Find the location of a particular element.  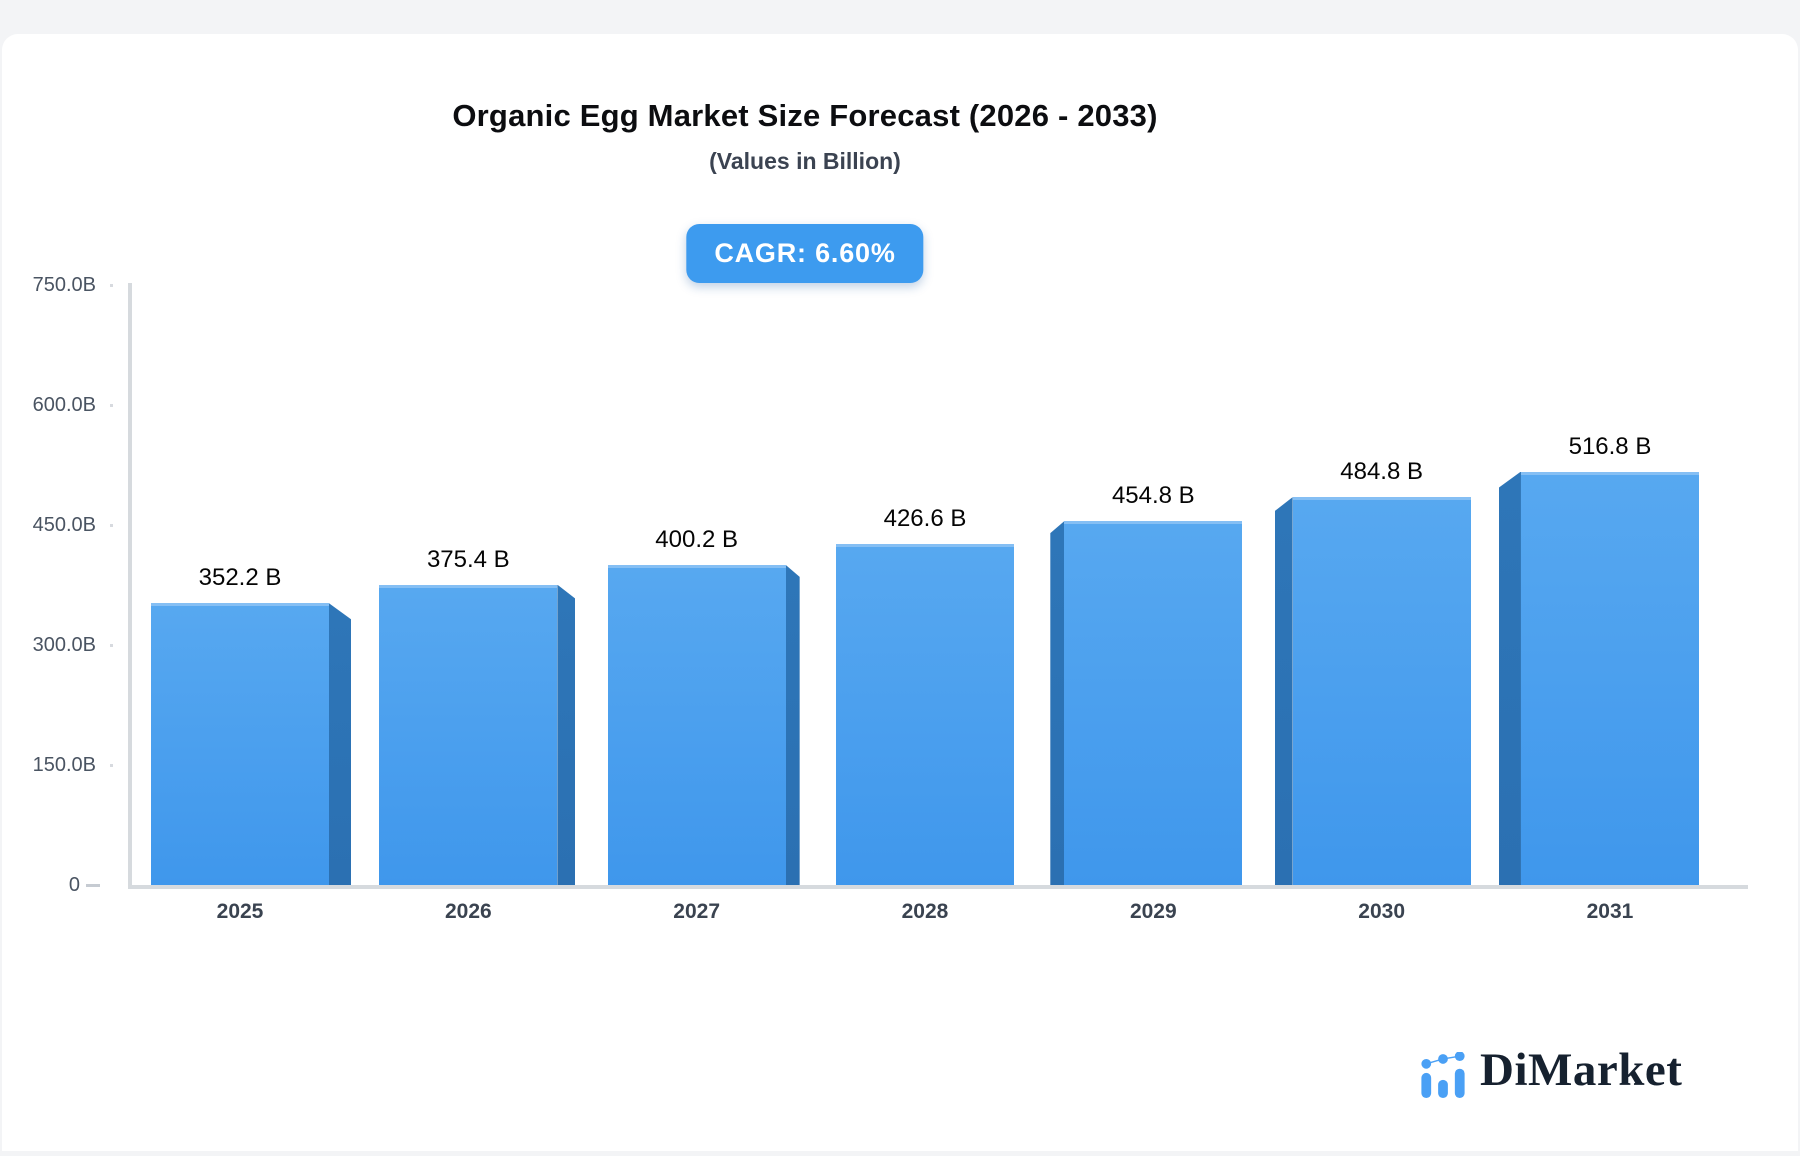

bar-side-2029 is located at coordinates (1057, 703).